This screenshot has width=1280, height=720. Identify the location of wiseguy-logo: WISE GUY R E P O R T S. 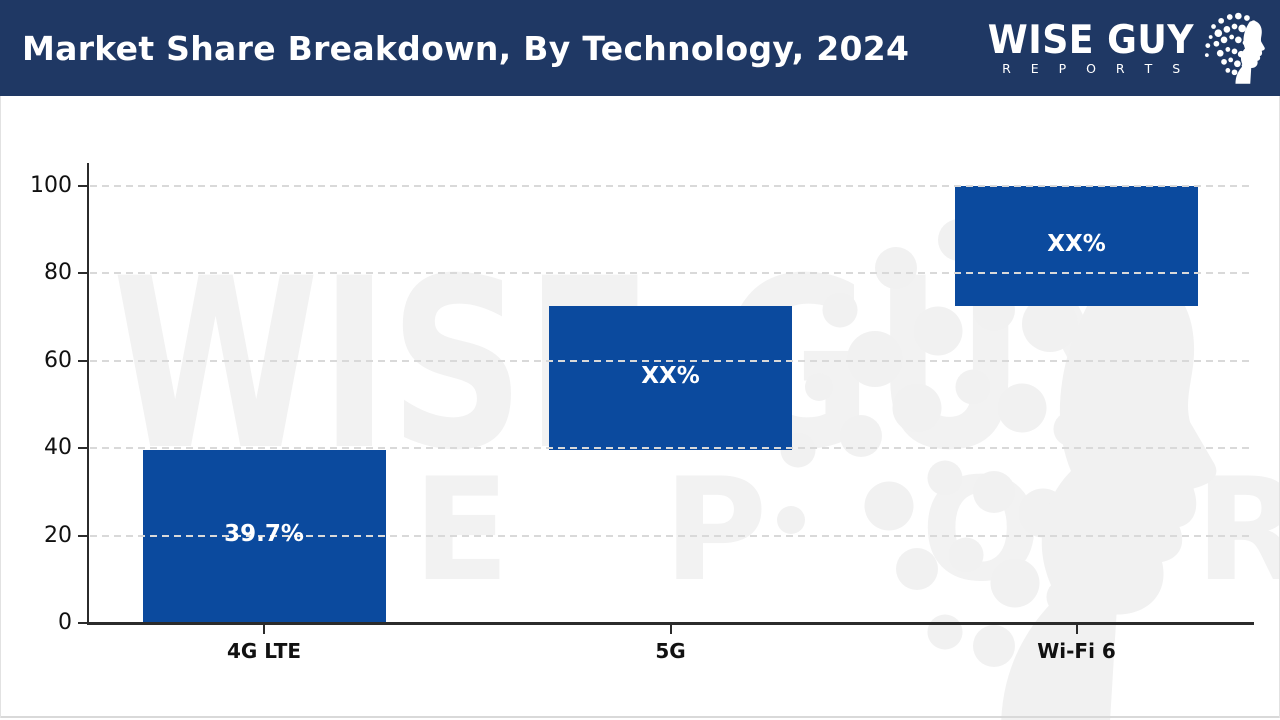
(1130, 48).